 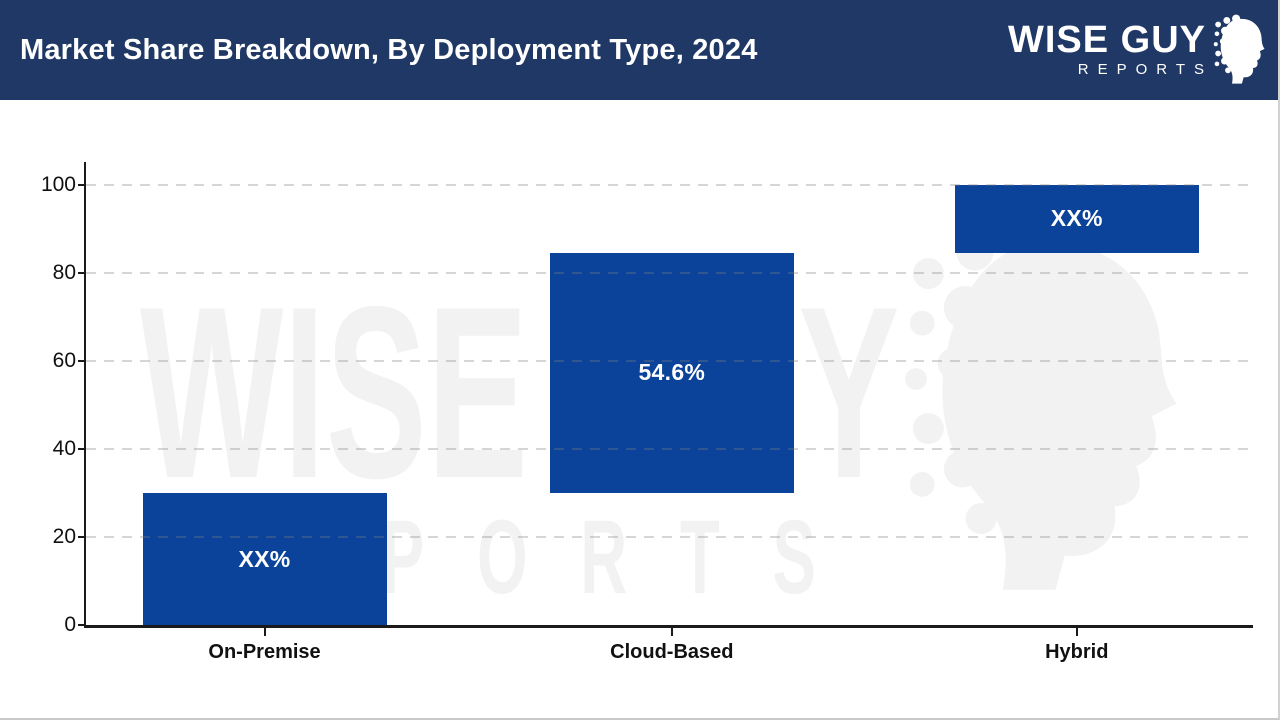 I want to click on bar-value-label: 54.6%, so click(x=672, y=372).